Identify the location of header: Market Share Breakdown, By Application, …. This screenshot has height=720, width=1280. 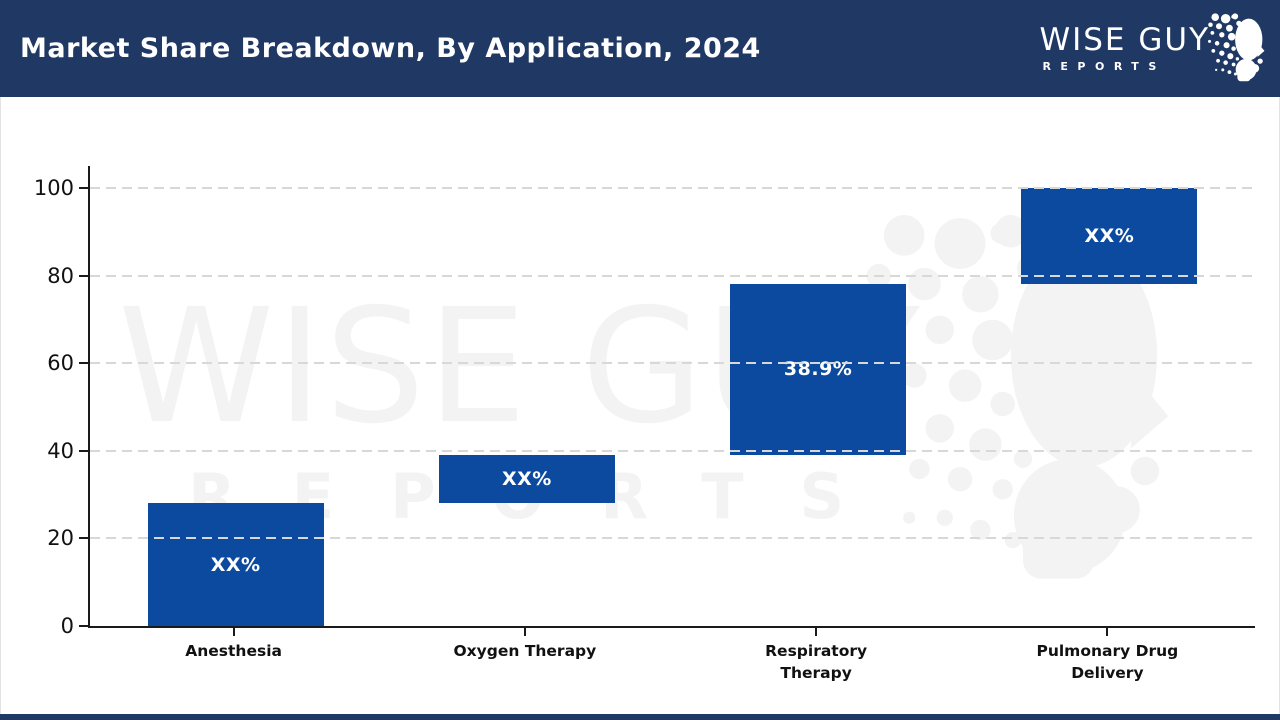
(640, 48).